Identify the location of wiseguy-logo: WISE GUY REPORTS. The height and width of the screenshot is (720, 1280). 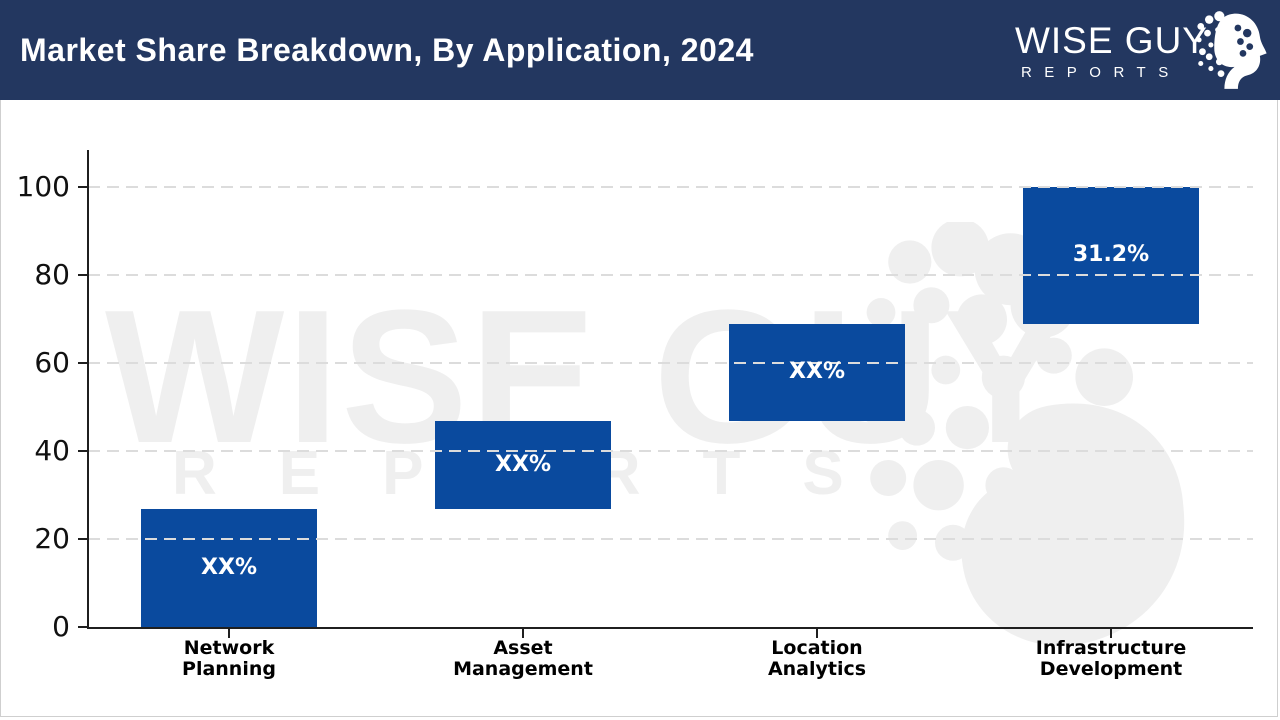
(1142, 50).